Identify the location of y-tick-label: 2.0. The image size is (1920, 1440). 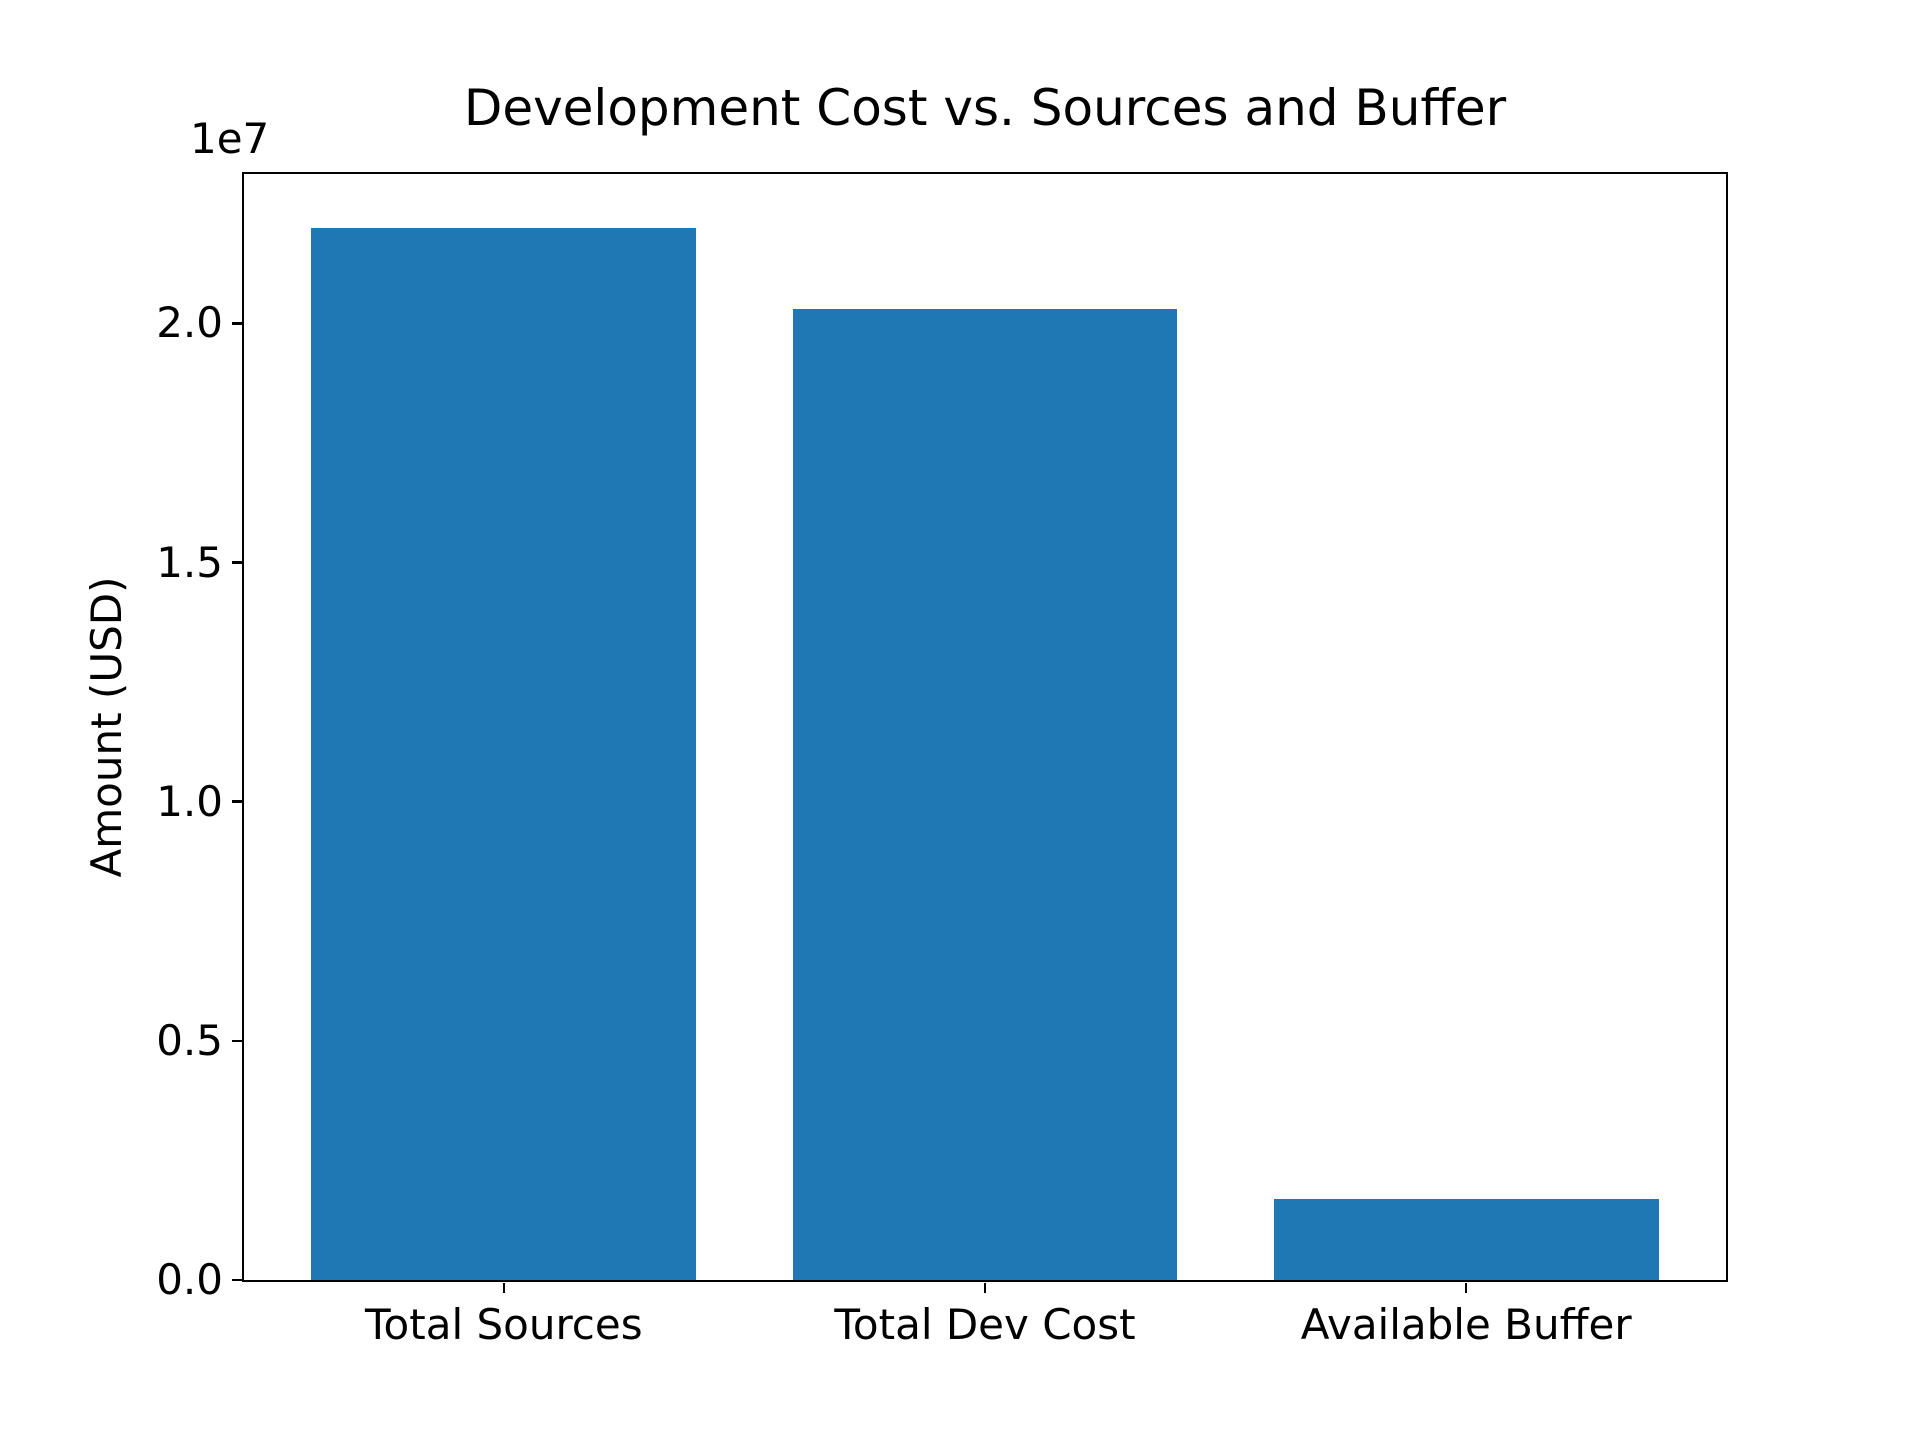
(189, 323).